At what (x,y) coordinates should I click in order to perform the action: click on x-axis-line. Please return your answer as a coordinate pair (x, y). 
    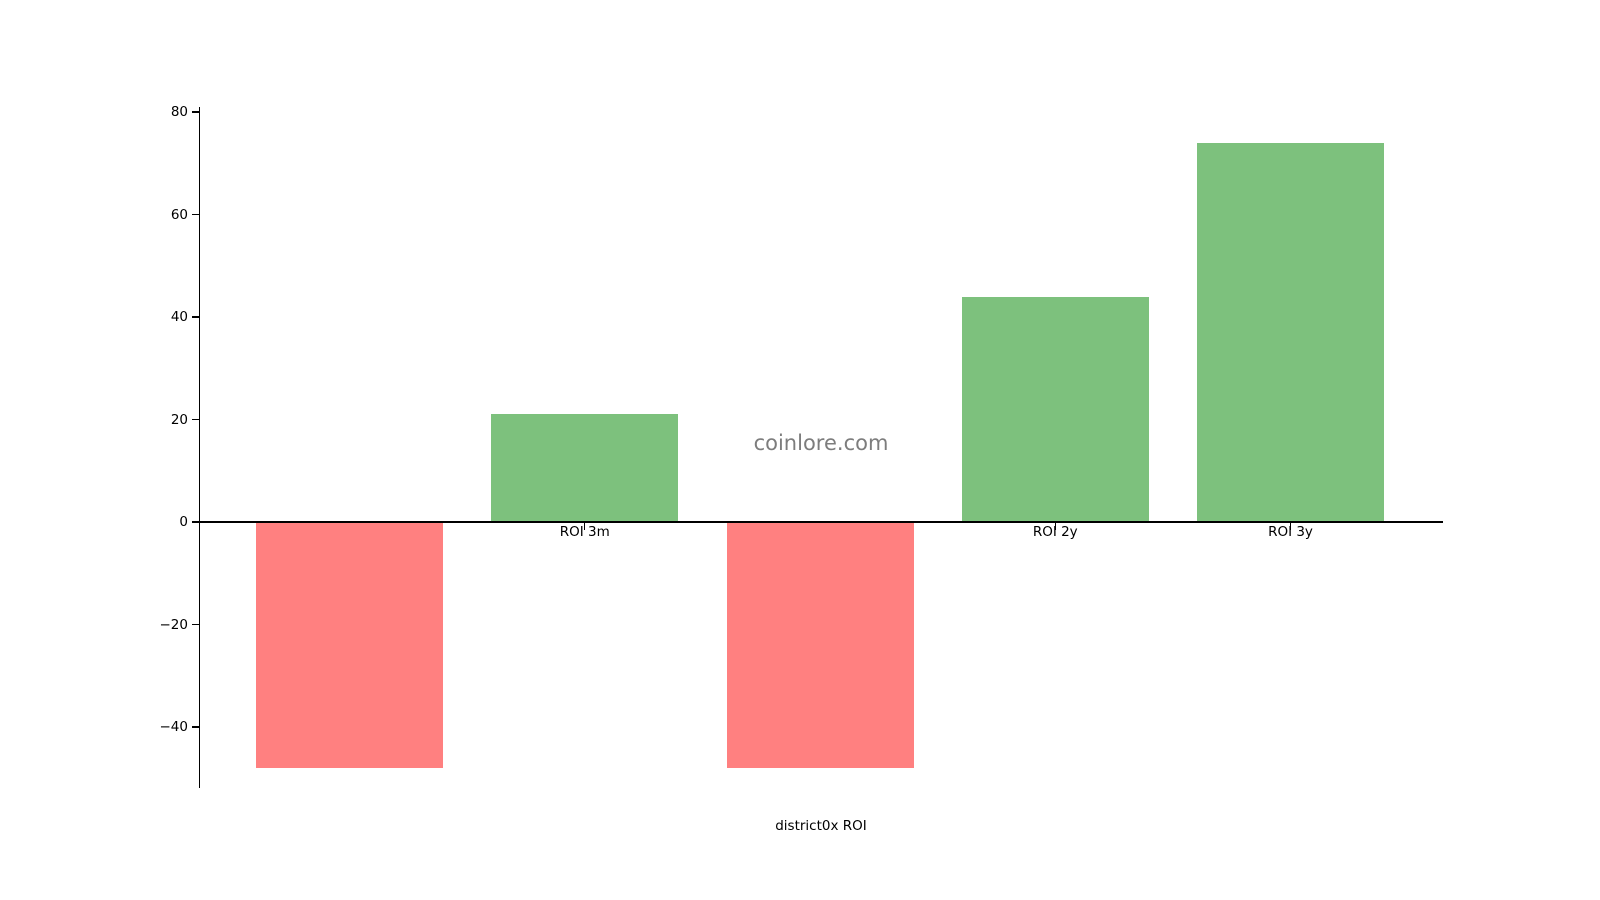
    Looking at the image, I should click on (821, 522).